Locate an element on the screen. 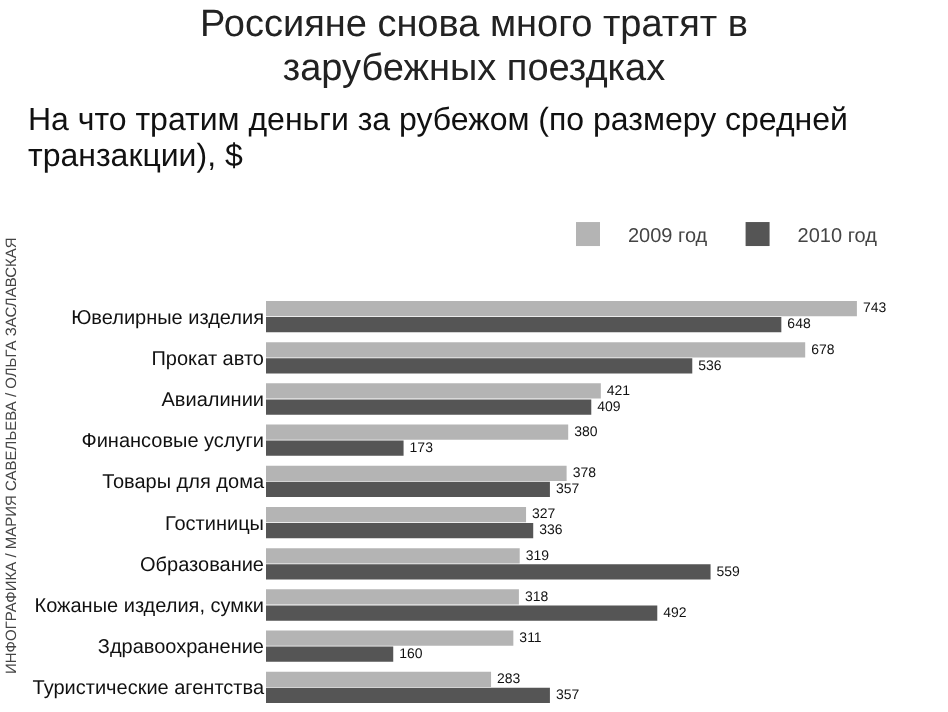 The width and height of the screenshot is (948, 712). y-tick-label: Образование is located at coordinates (202, 565).